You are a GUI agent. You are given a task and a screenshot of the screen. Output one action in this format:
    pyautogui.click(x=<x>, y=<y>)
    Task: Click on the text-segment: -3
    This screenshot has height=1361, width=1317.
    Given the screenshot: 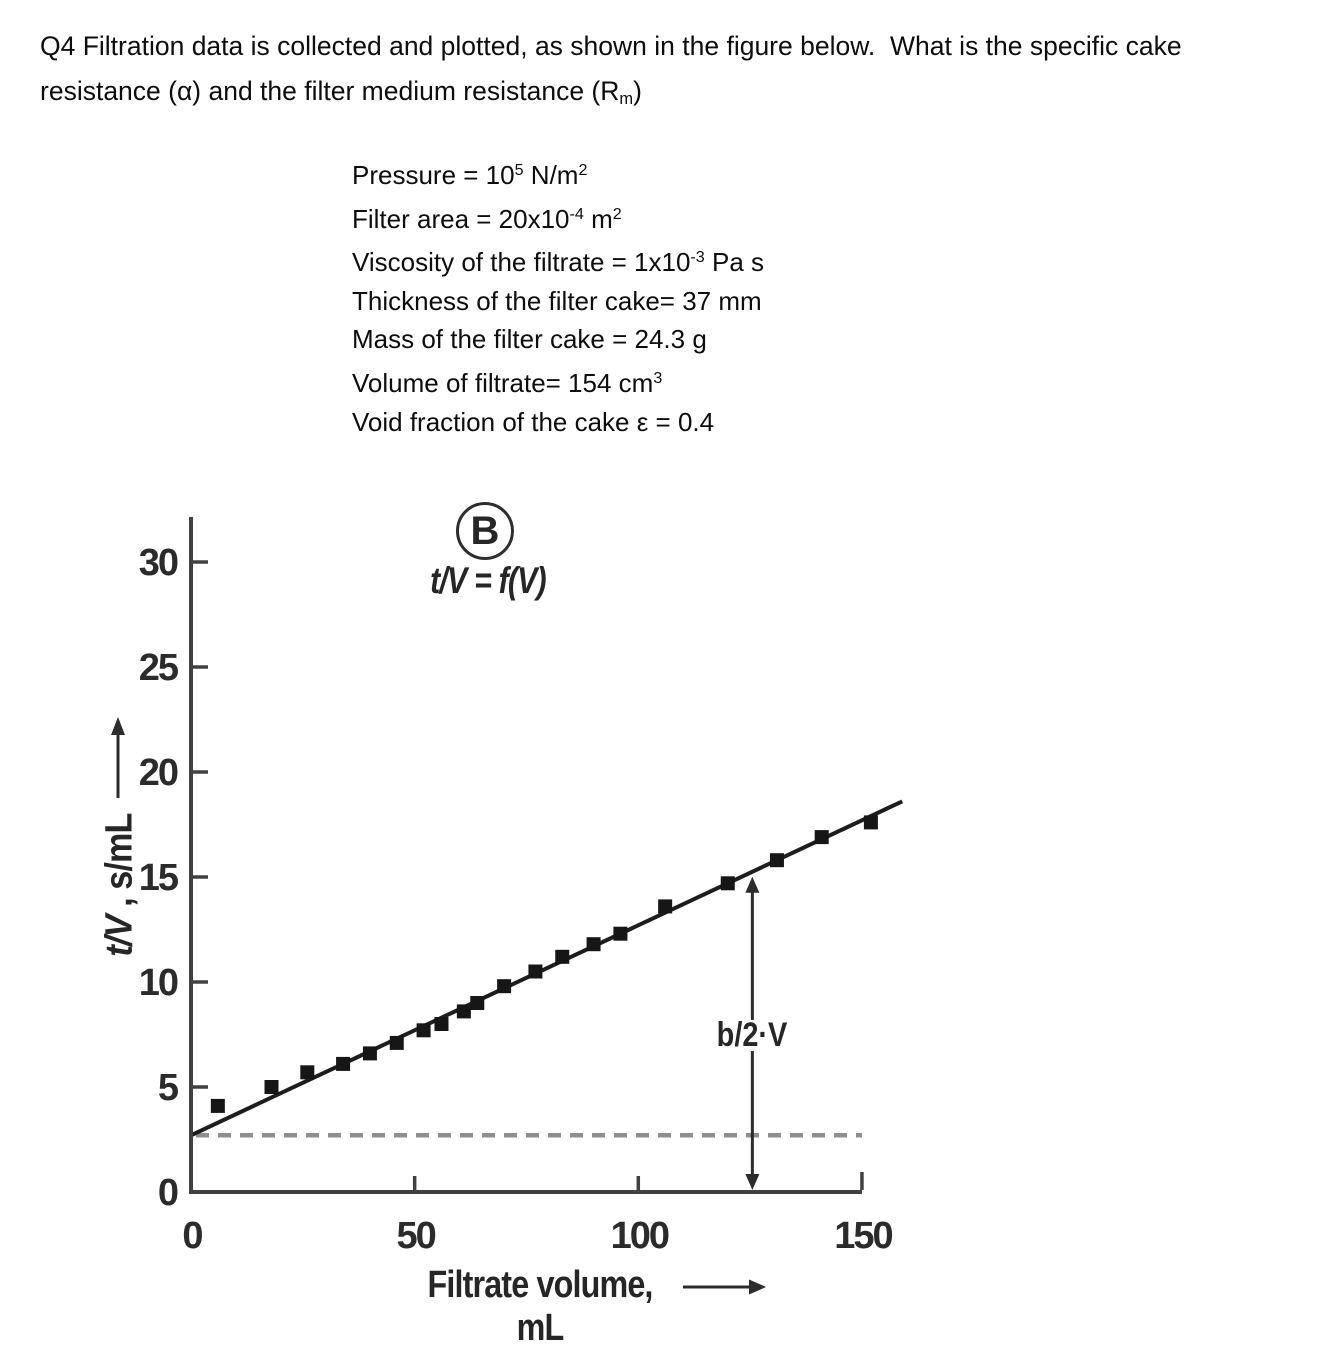 What is the action you would take?
    pyautogui.click(x=697, y=257)
    